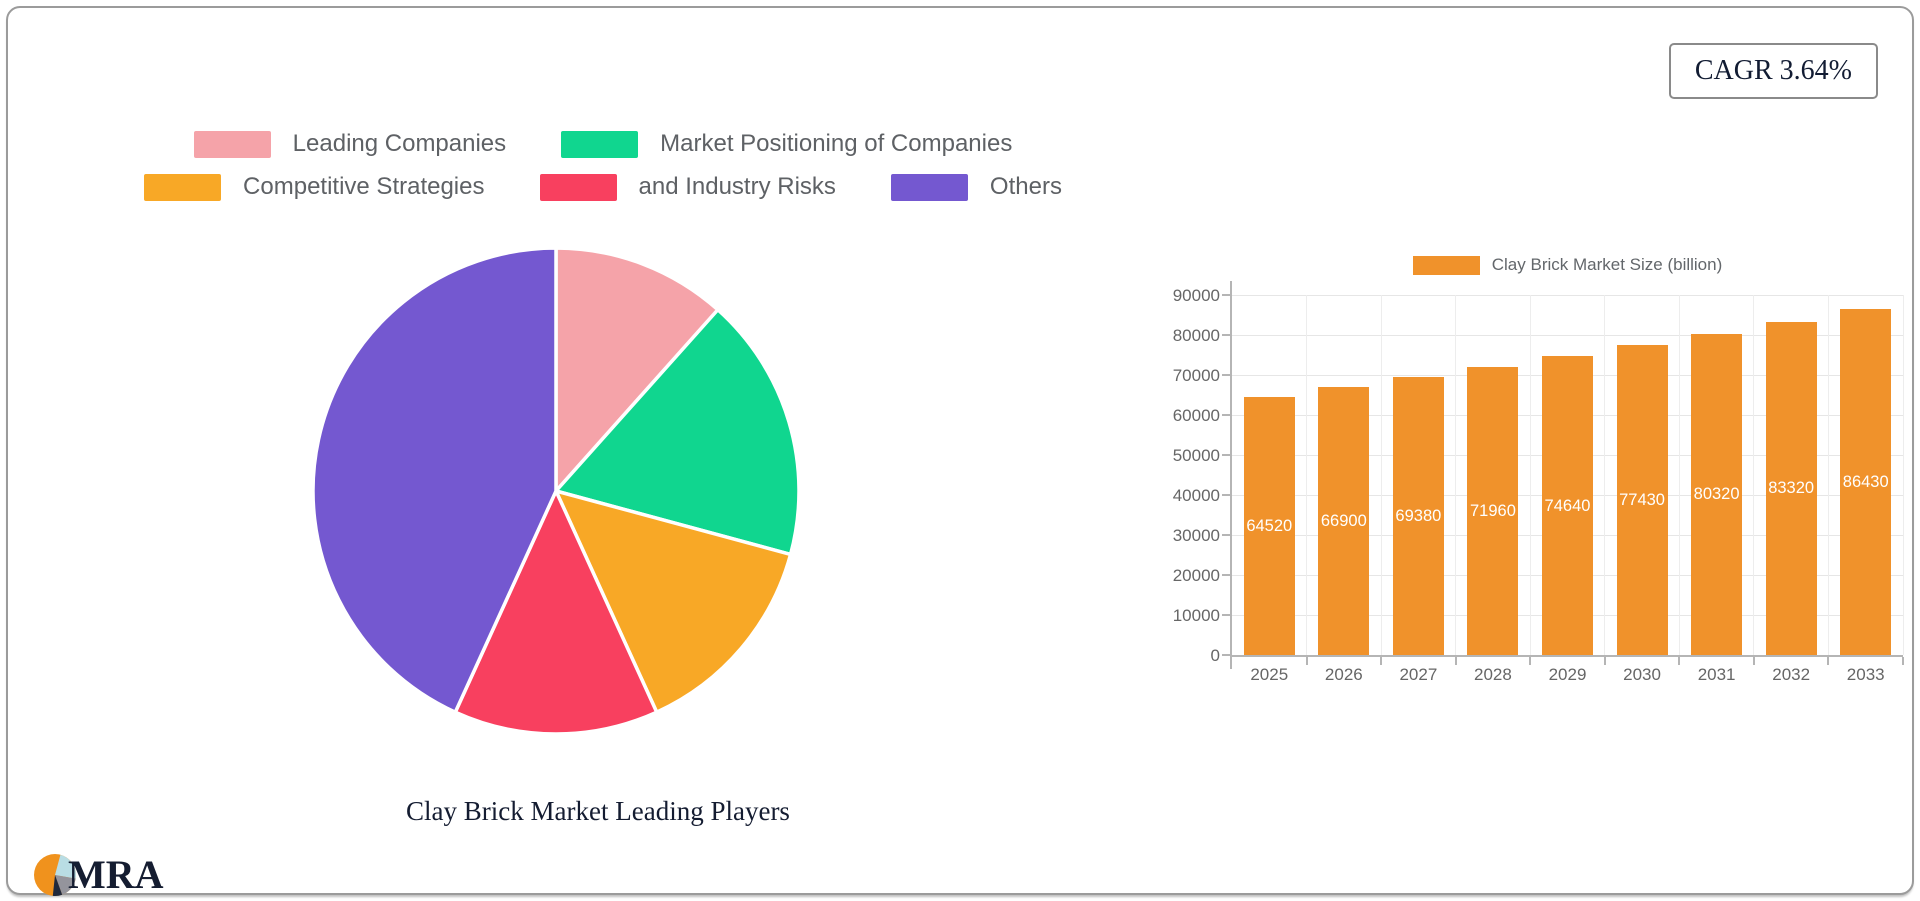  I want to click on bar-value-label: 83320, so click(1791, 488).